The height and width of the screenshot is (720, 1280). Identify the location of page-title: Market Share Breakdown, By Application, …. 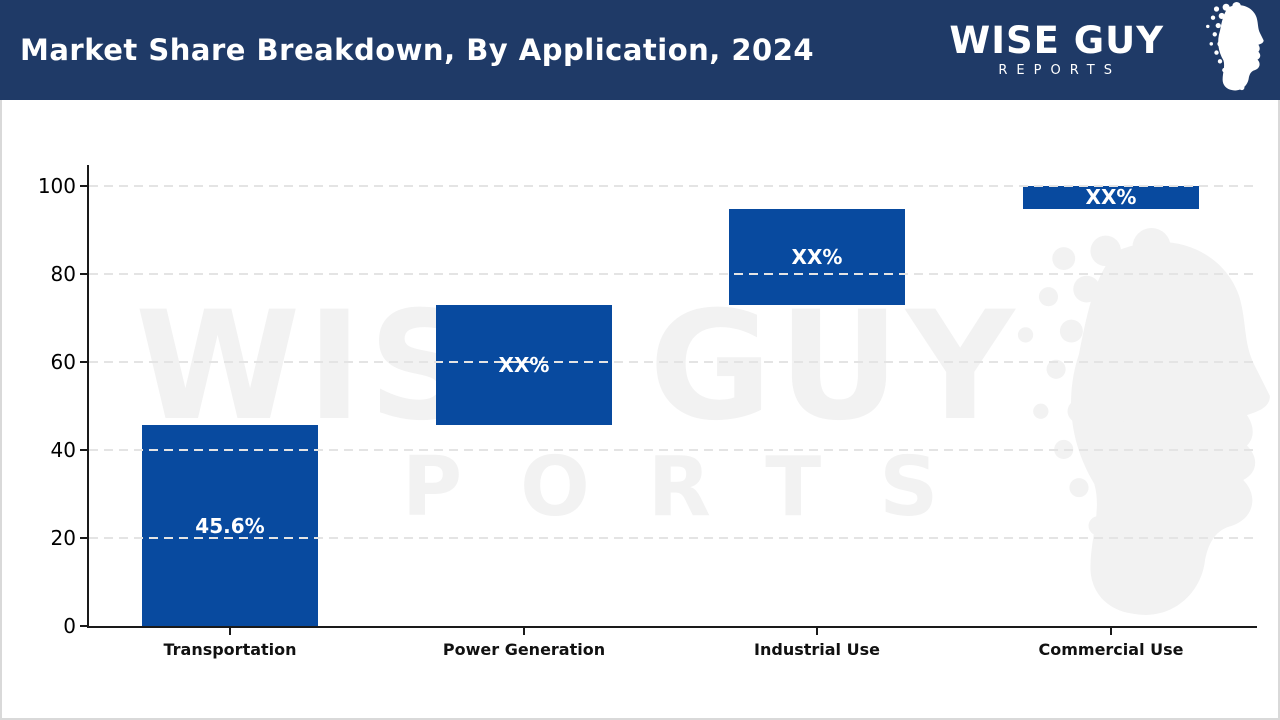
(417, 50).